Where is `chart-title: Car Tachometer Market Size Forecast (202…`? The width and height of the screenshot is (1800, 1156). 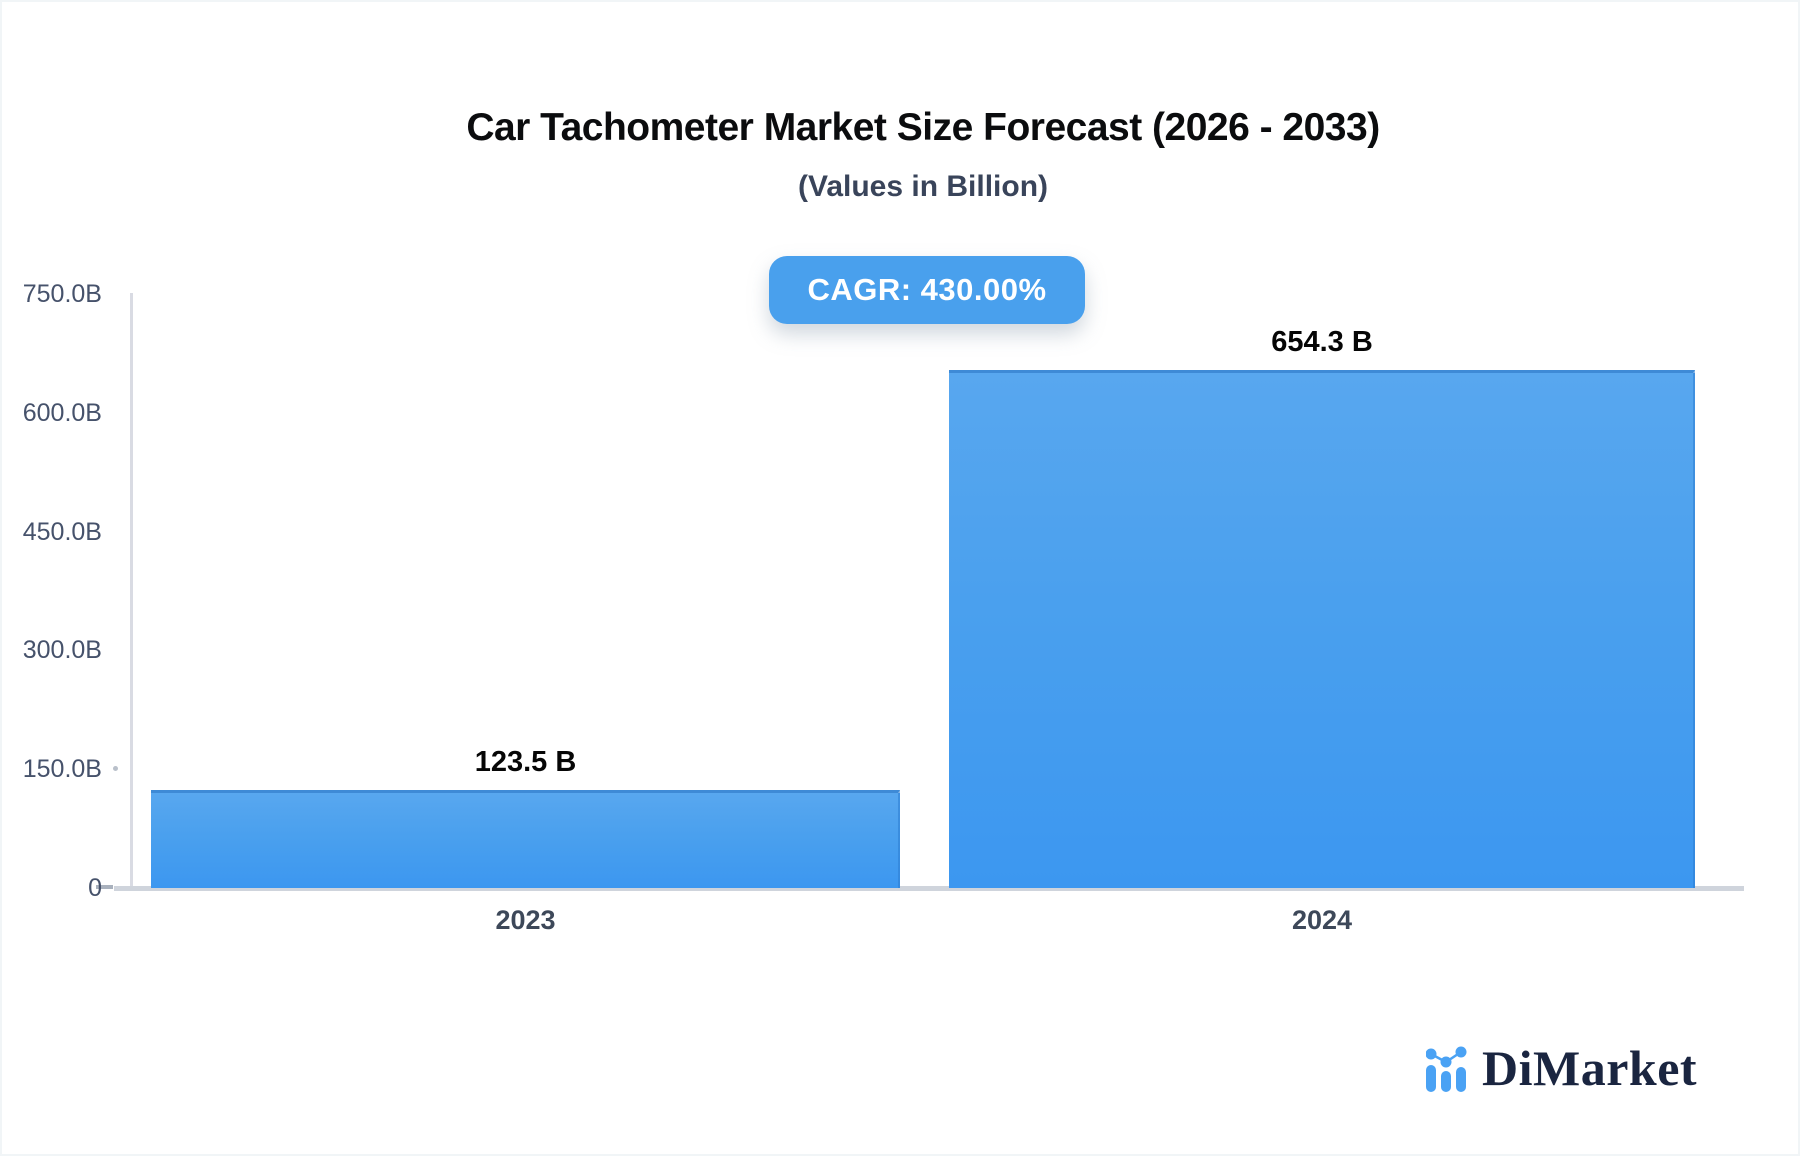 chart-title: Car Tachometer Market Size Forecast (202… is located at coordinates (923, 127).